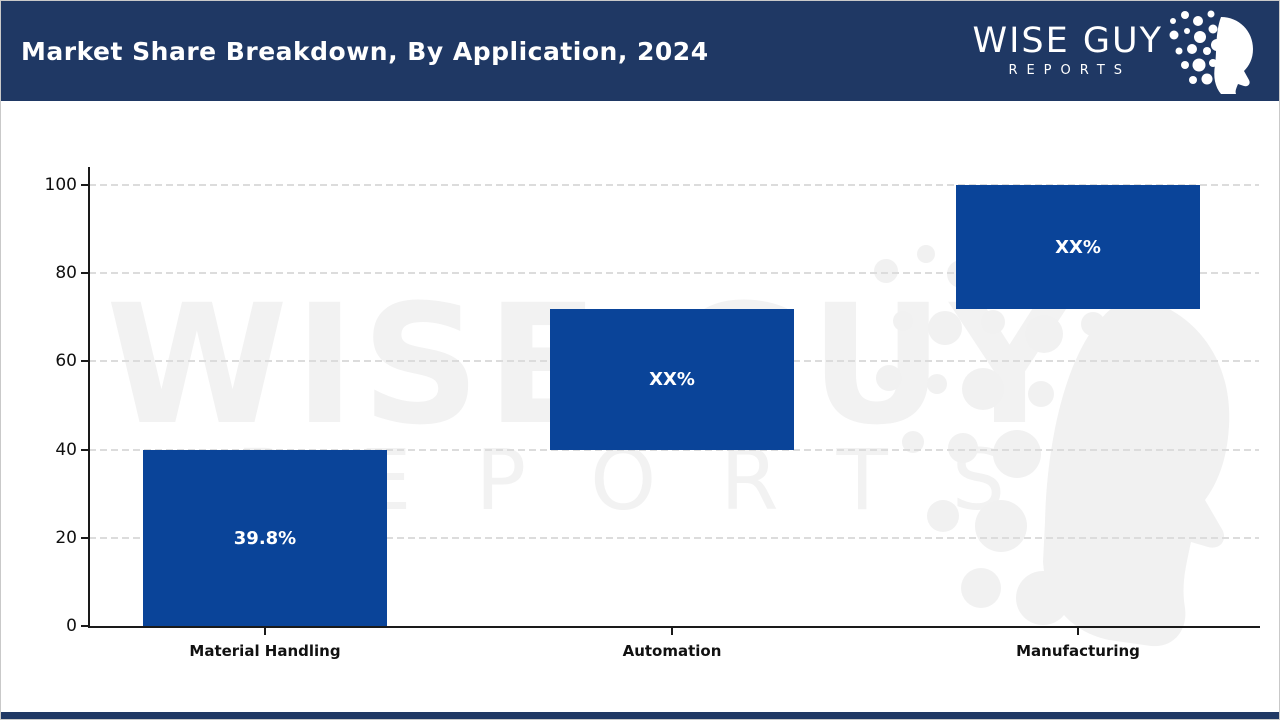  What do you see at coordinates (66, 537) in the screenshot?
I see `y-tick-label: 20` at bounding box center [66, 537].